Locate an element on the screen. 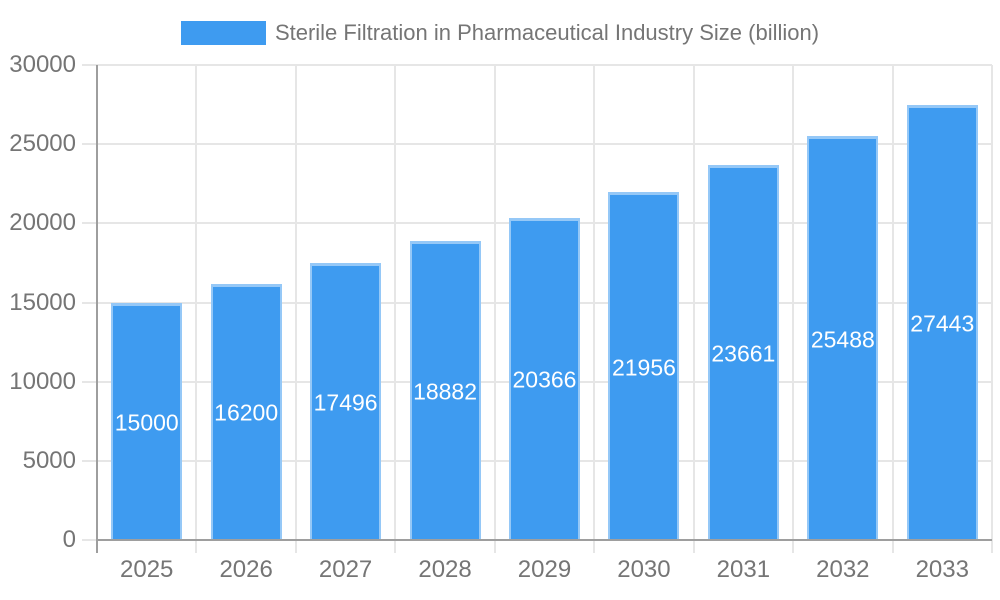  bar-value-label: 17496 is located at coordinates (345, 402).